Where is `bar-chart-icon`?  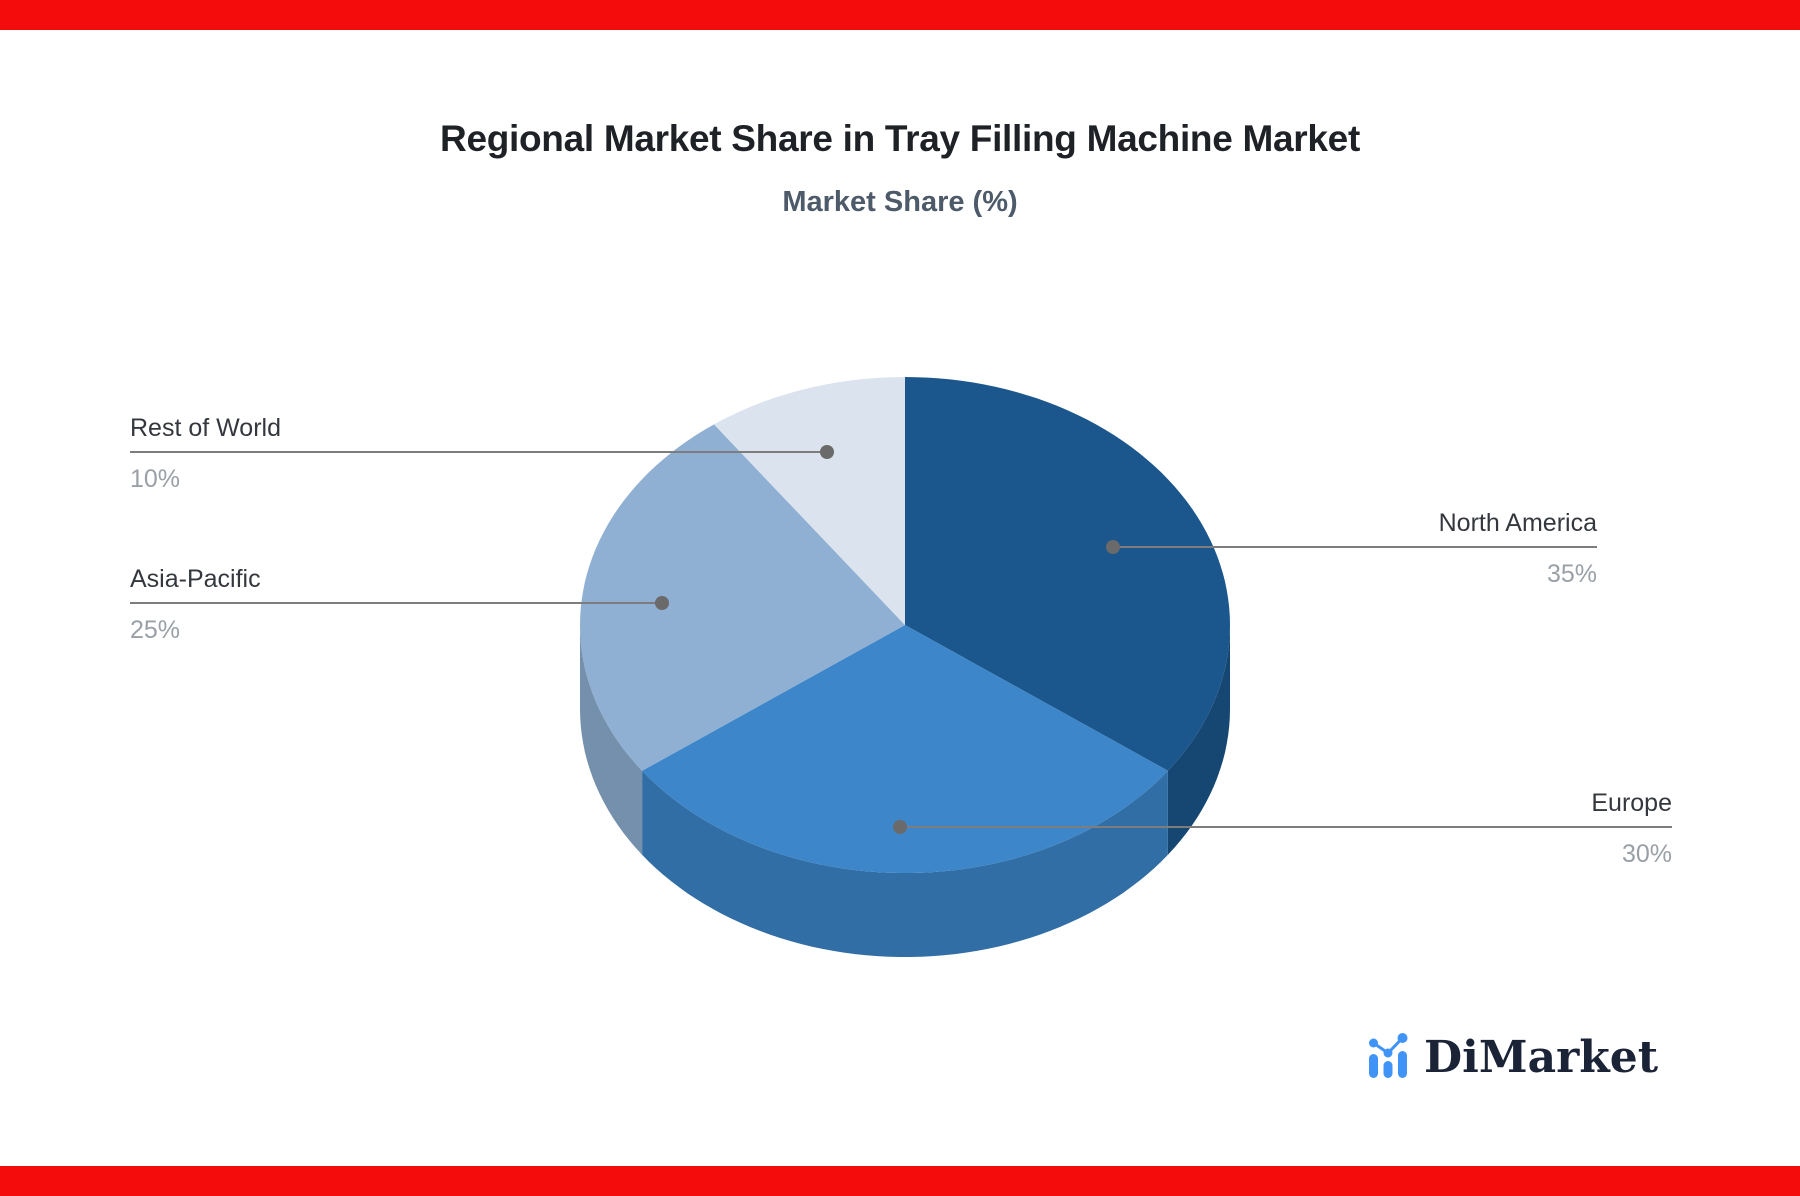 bar-chart-icon is located at coordinates (1388, 1055).